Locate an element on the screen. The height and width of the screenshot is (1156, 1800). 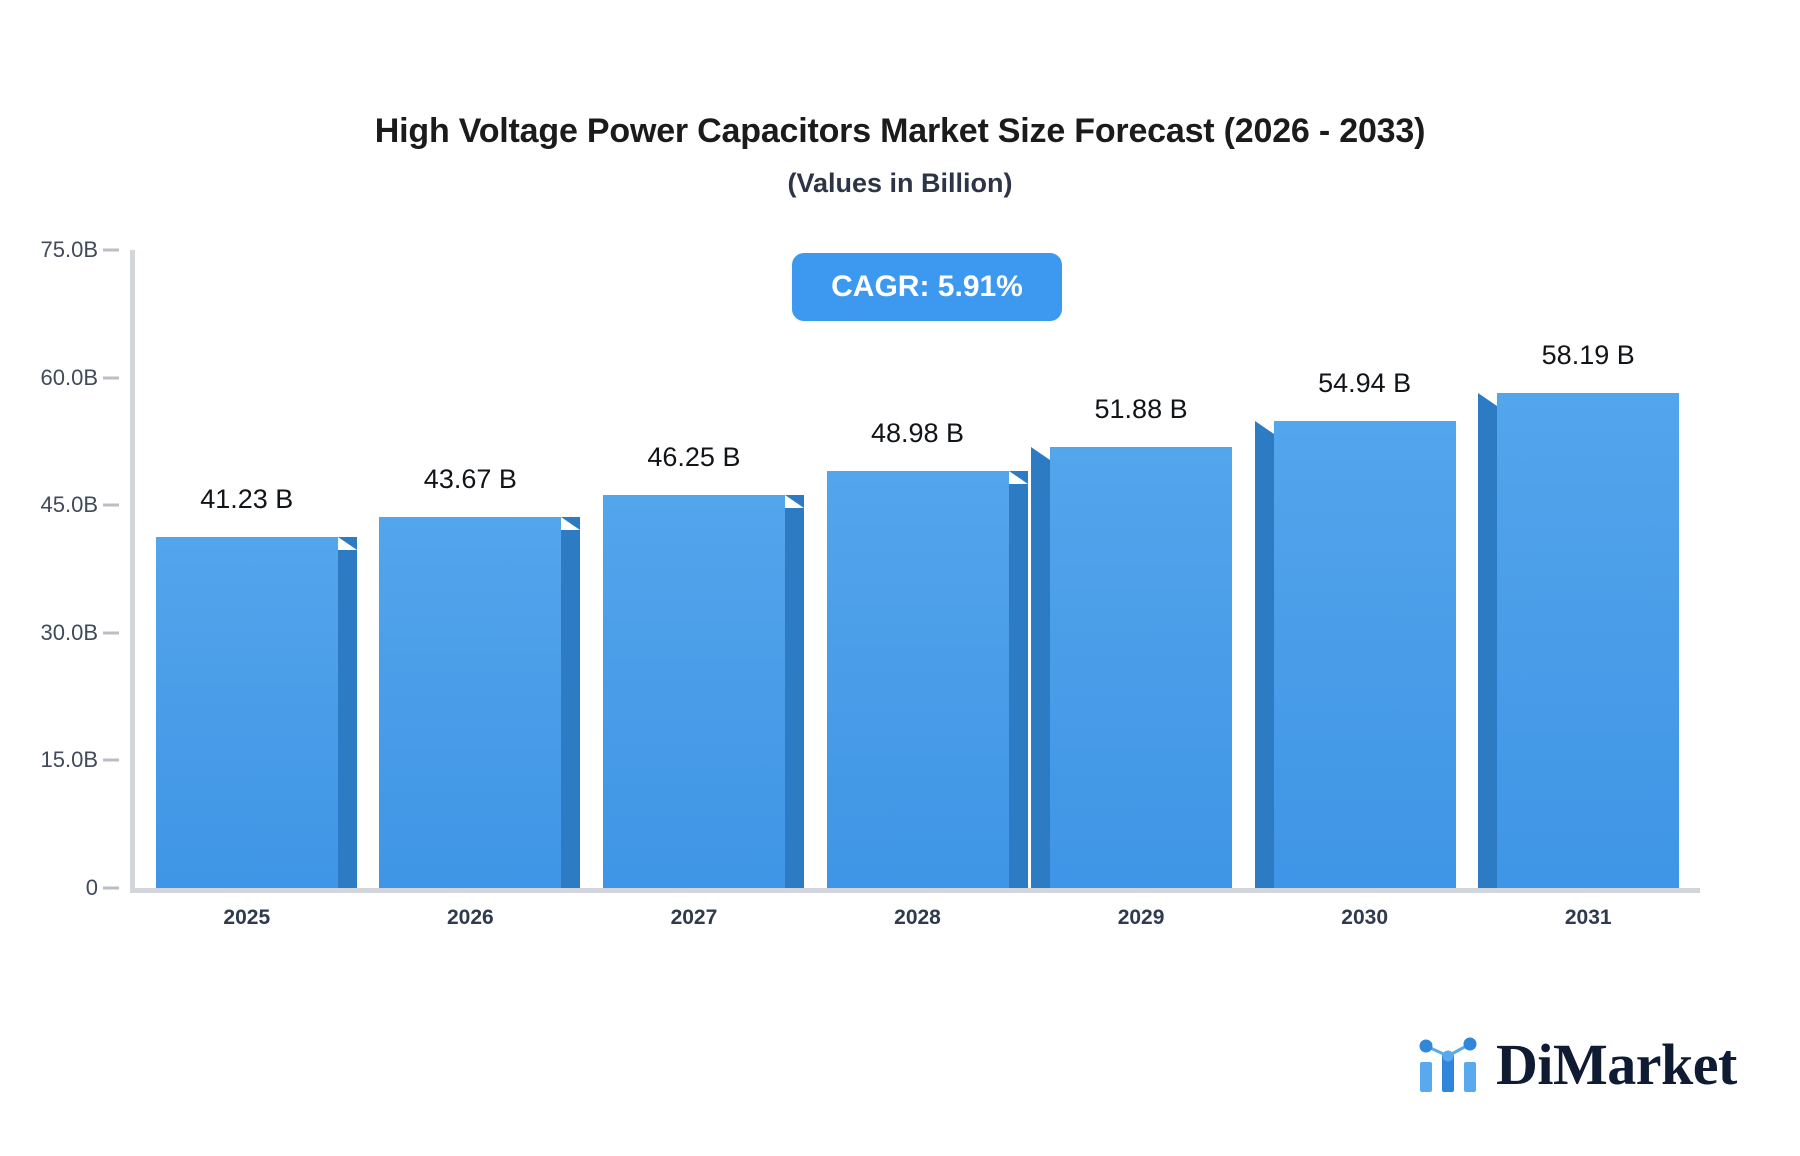
bar-2025: 41.23 B is located at coordinates (256, 569).